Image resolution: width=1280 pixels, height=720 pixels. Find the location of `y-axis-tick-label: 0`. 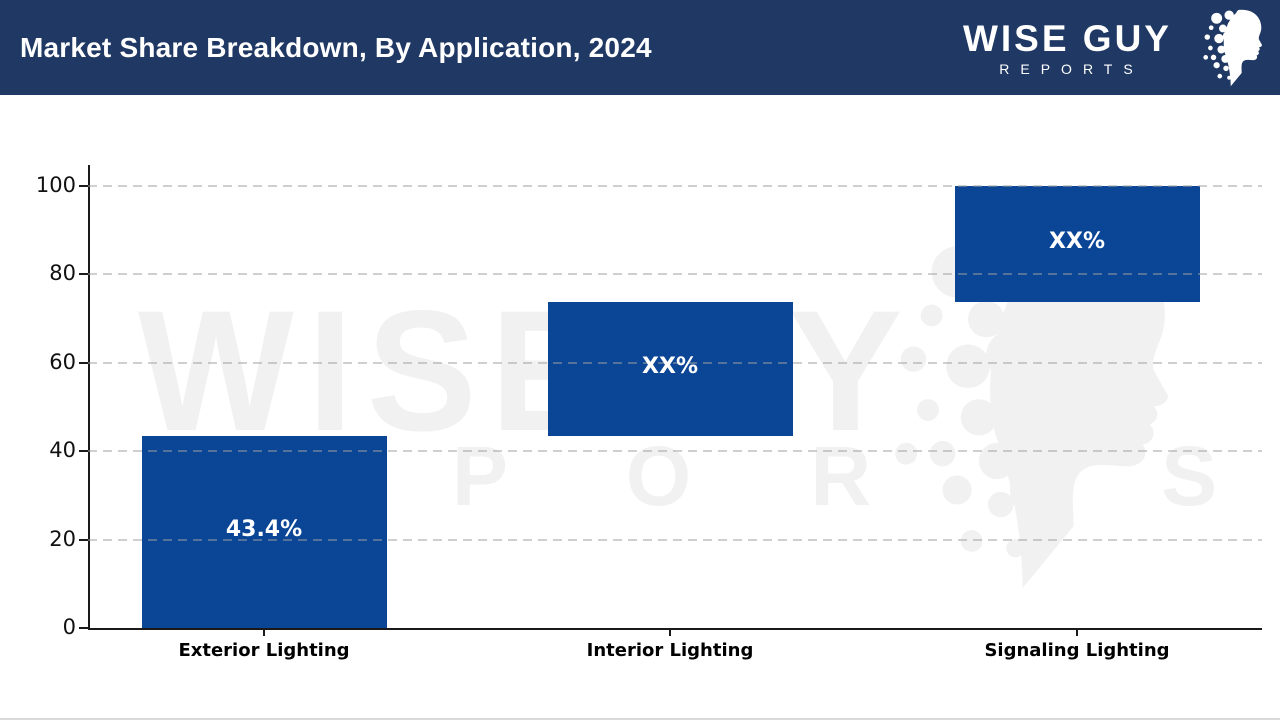

y-axis-tick-label: 0 is located at coordinates (69, 627).